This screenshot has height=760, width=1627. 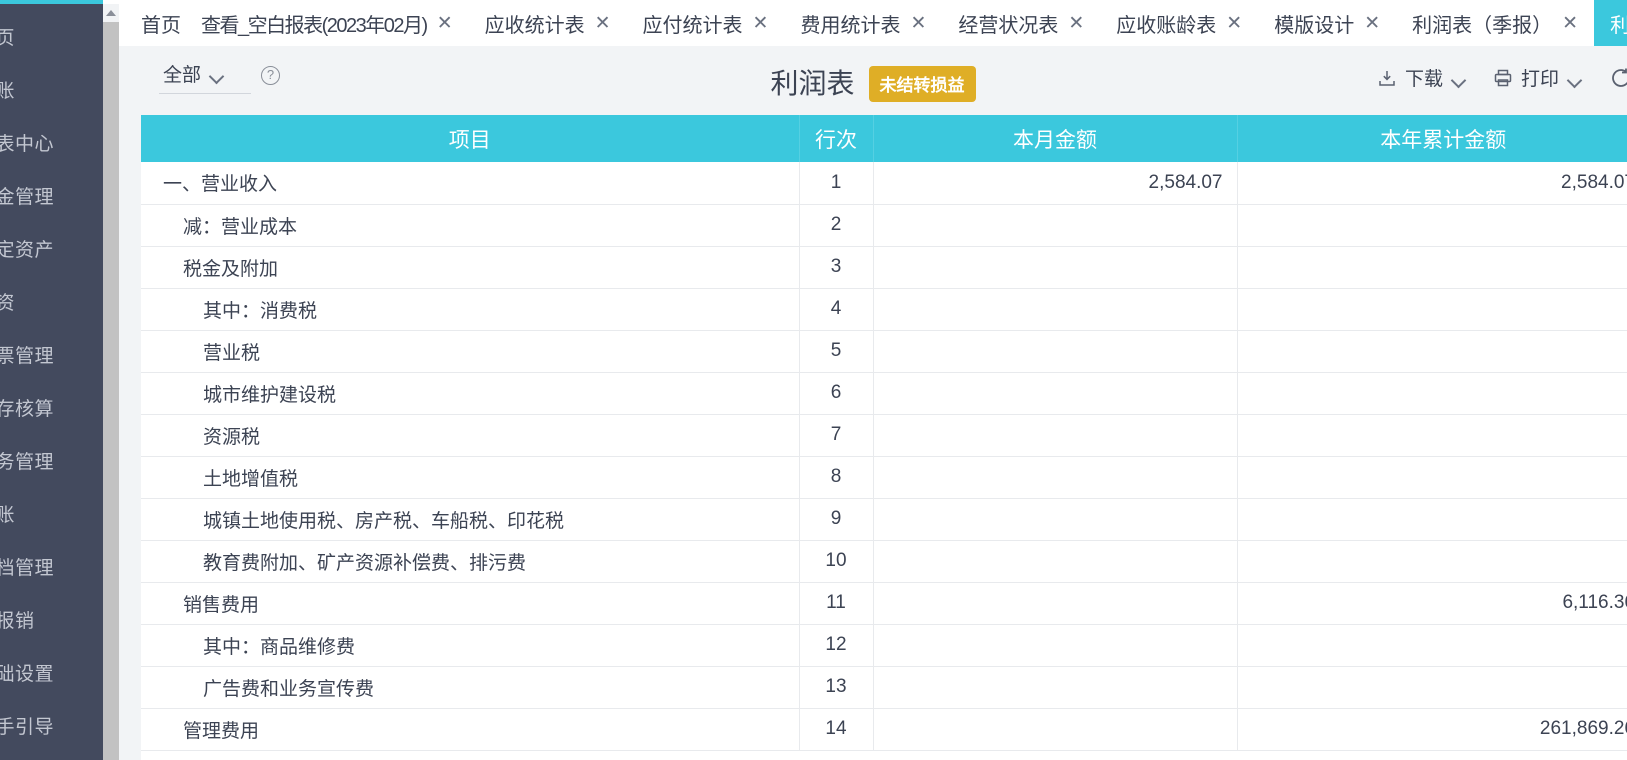 I want to click on table-row: 管理费用 14 261,869.26, so click(x=884, y=729).